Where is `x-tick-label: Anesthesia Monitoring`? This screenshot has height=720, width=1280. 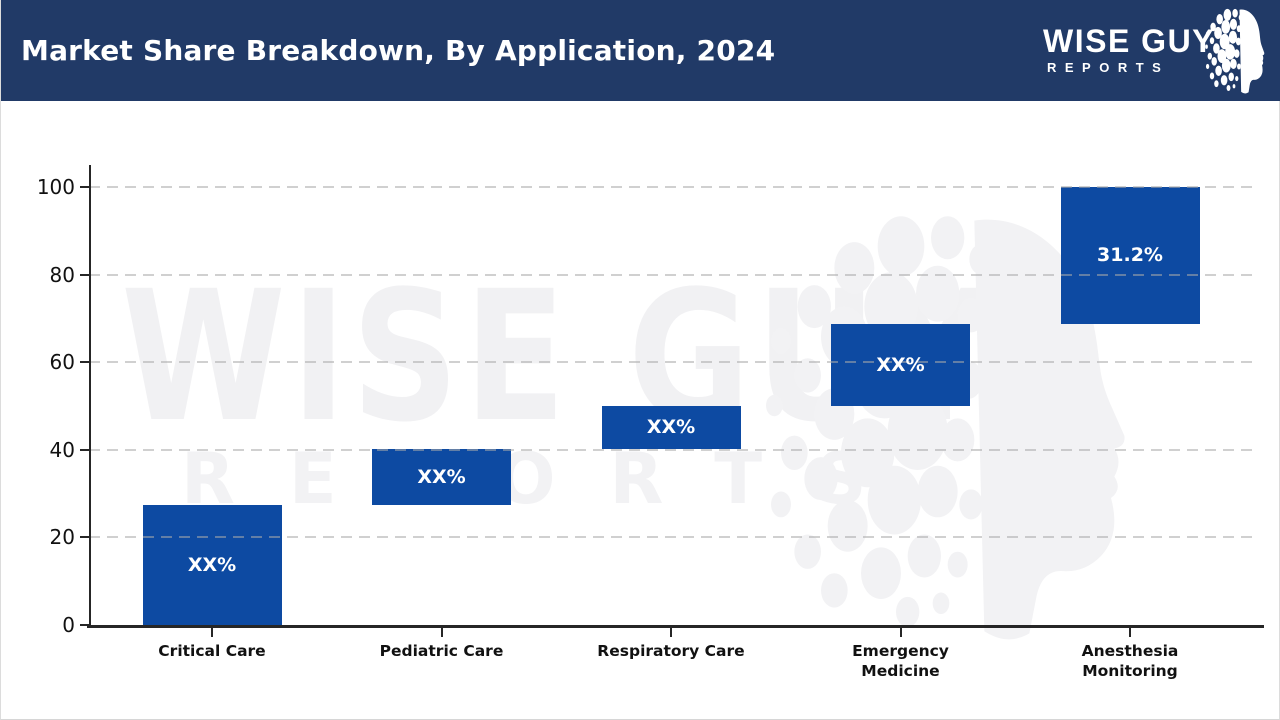 x-tick-label: Anesthesia Monitoring is located at coordinates (1130, 661).